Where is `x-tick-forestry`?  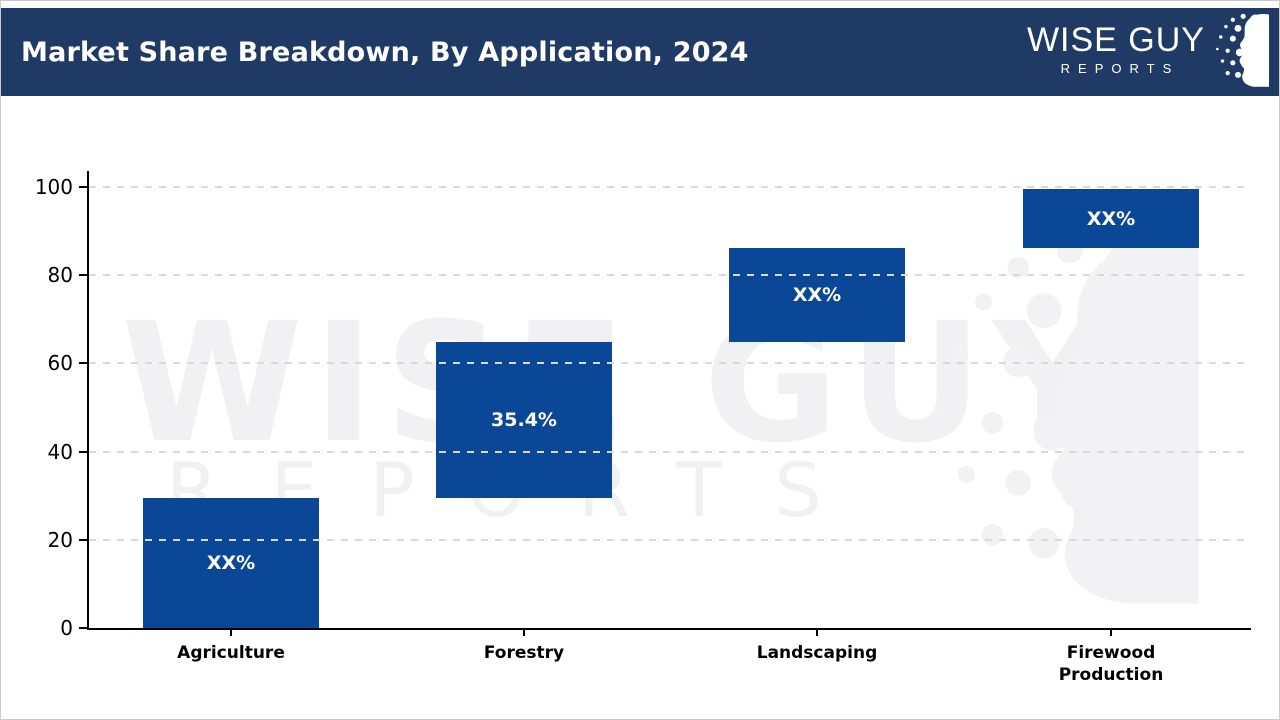
x-tick-forestry is located at coordinates (524, 632).